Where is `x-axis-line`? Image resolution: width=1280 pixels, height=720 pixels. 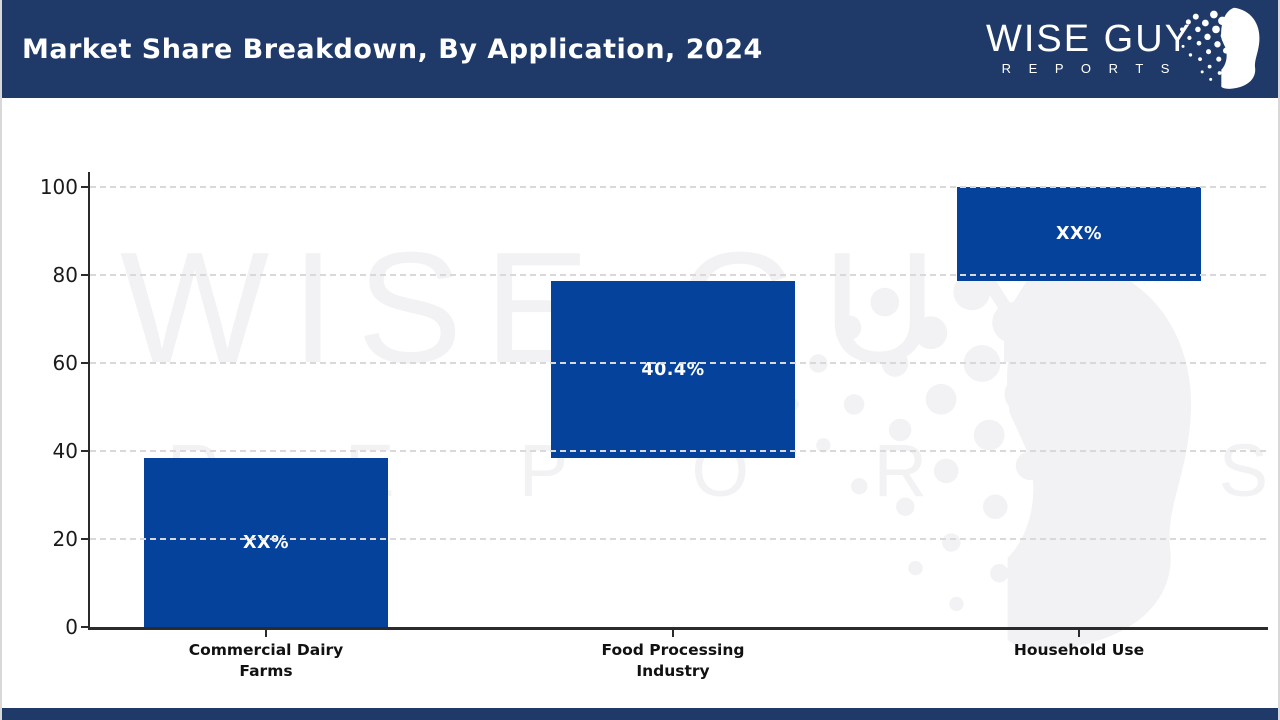
x-axis-line is located at coordinates (678, 628).